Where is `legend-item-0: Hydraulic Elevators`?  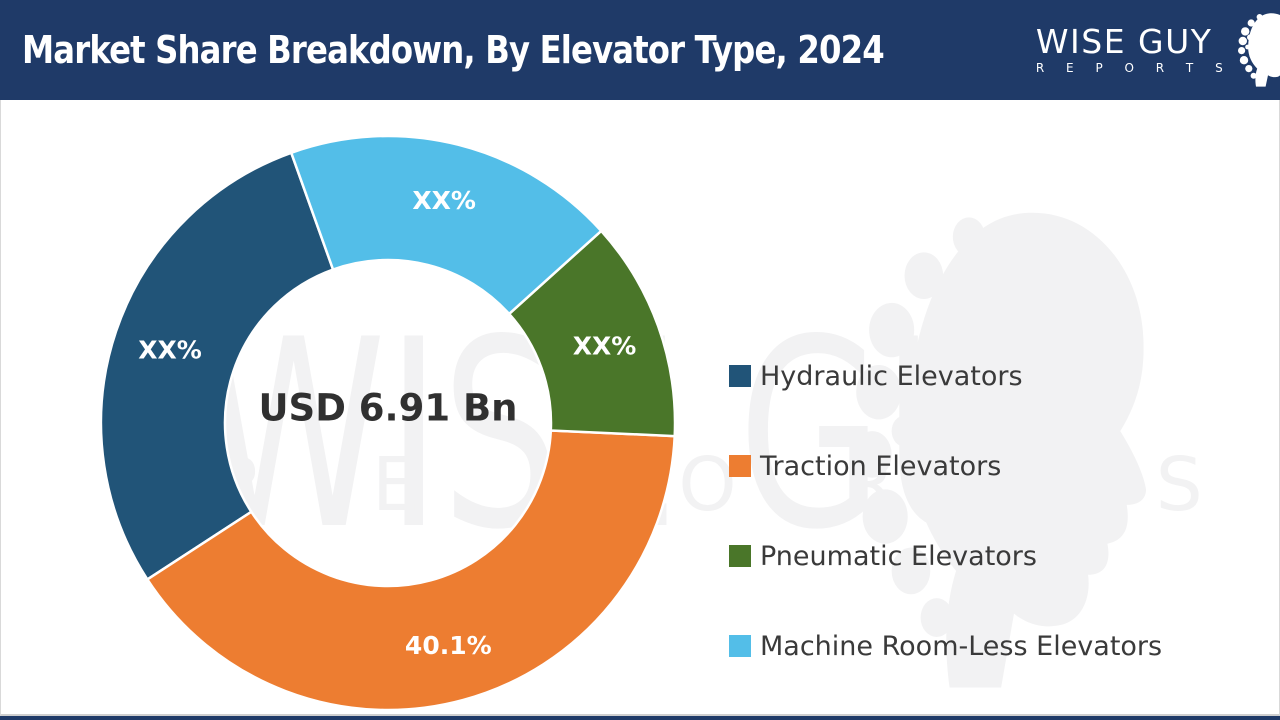
legend-item-0: Hydraulic Elevators is located at coordinates (945, 376).